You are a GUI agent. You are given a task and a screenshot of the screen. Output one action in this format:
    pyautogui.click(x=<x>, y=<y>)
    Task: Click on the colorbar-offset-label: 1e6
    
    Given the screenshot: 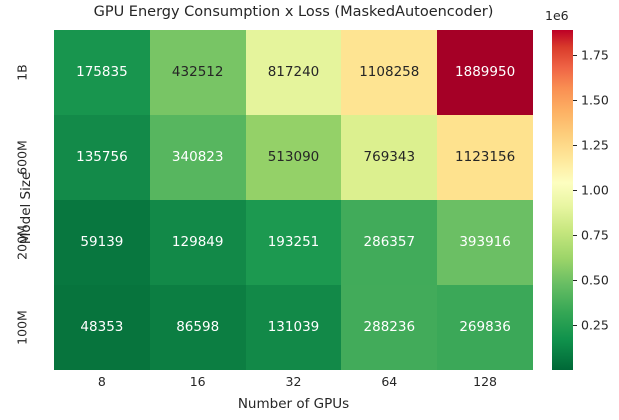 What is the action you would take?
    pyautogui.click(x=557, y=15)
    